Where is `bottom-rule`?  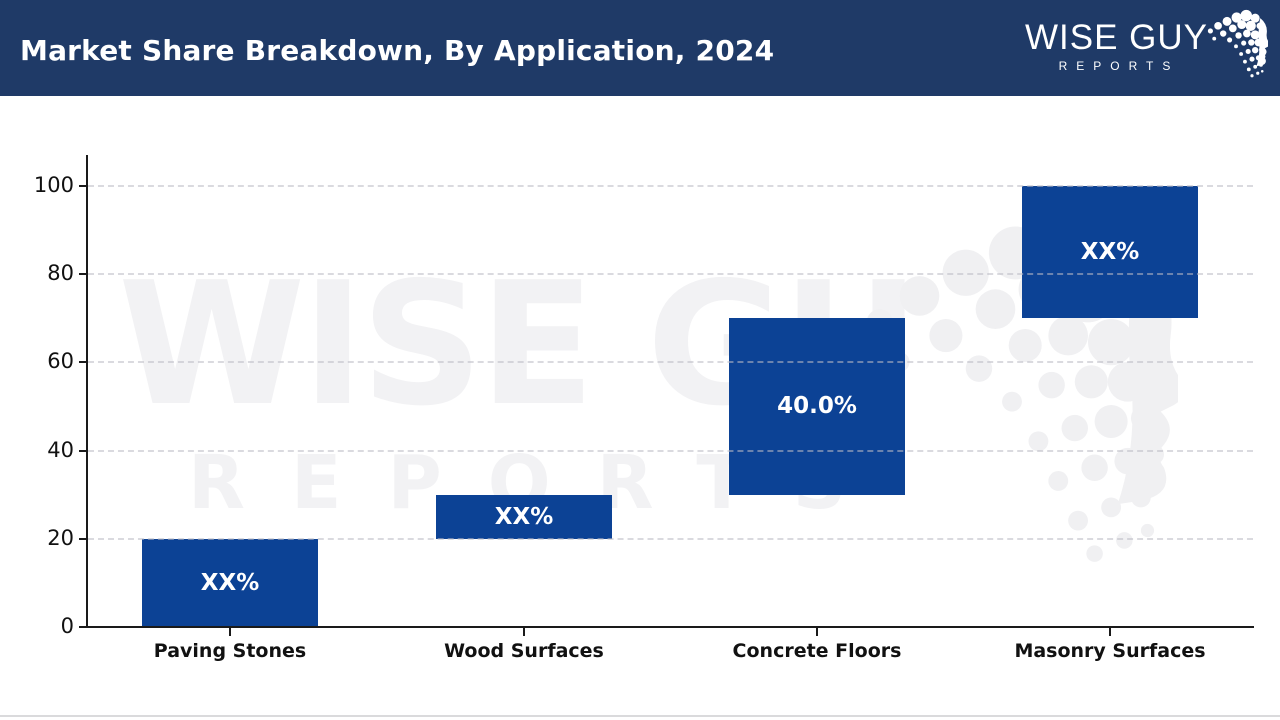 bottom-rule is located at coordinates (640, 716).